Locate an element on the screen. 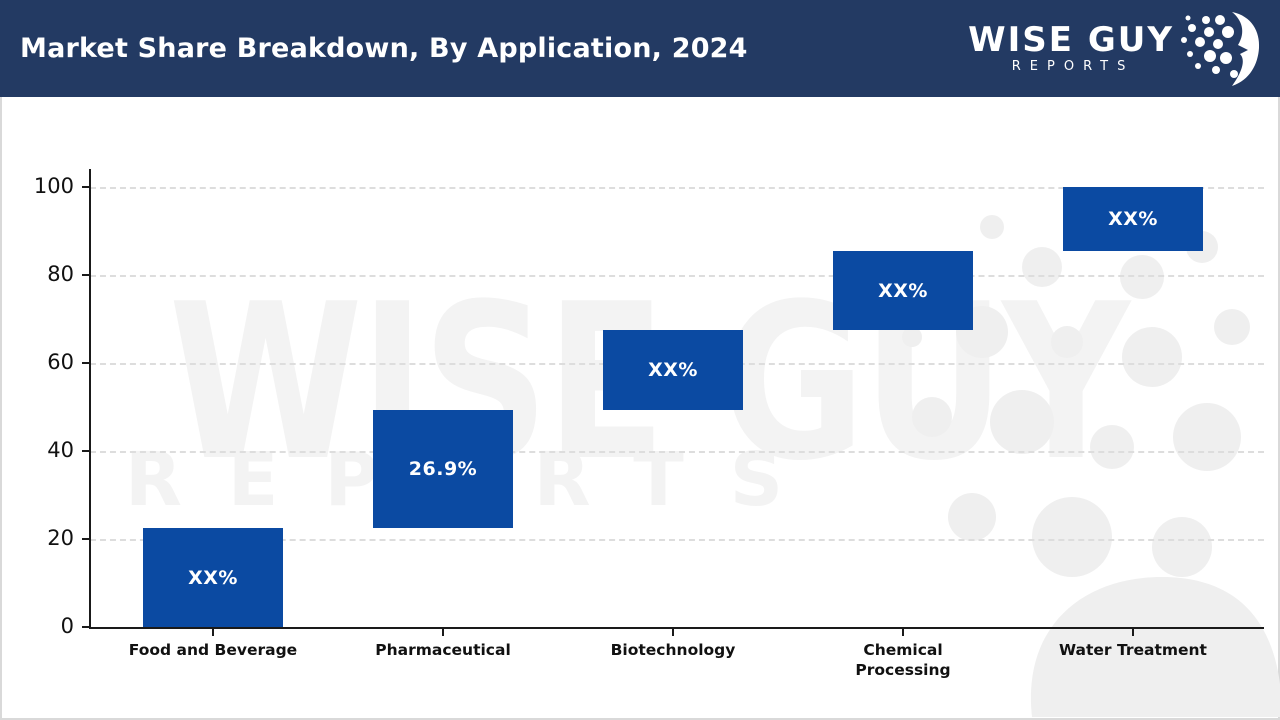 Image resolution: width=1280 pixels, height=720 pixels. x-category-label-food-and-beverage: Food and Beverage is located at coordinates (213, 650).